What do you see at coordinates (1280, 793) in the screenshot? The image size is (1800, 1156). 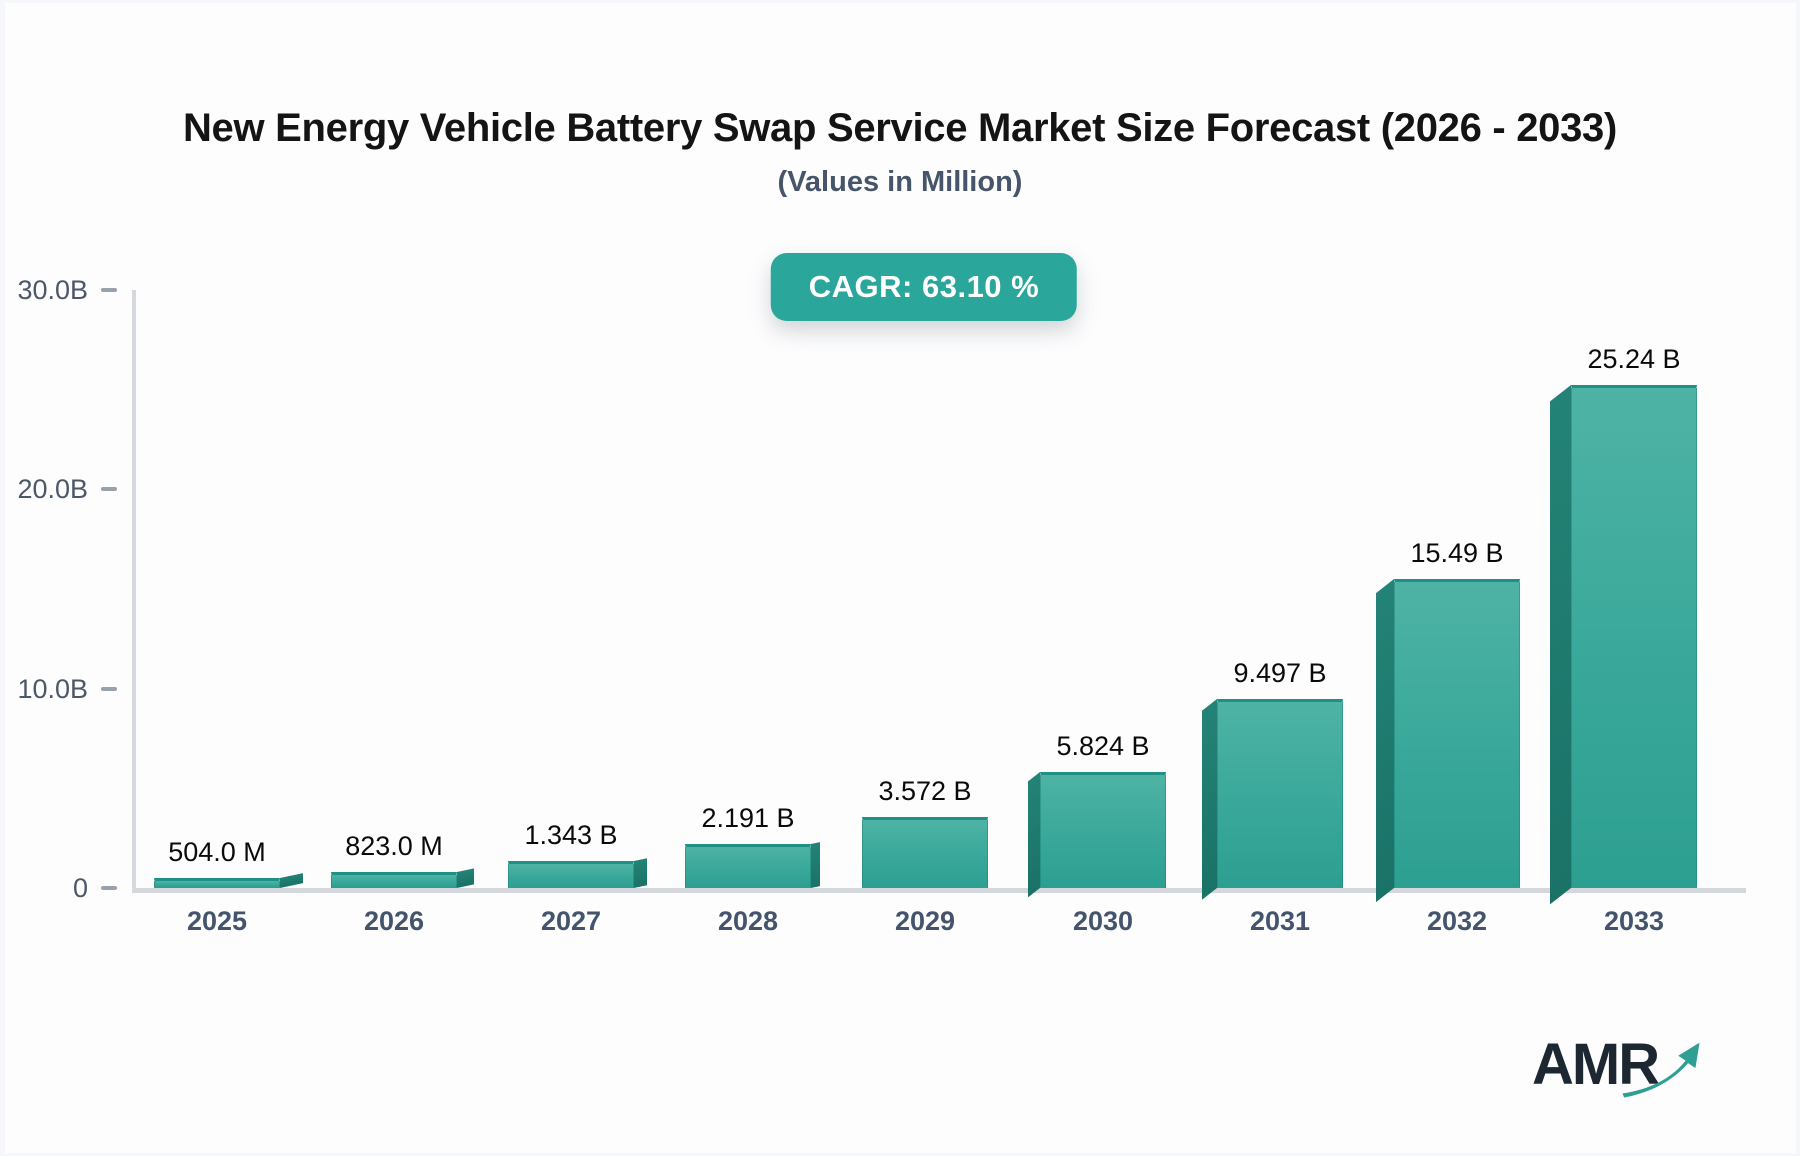 I see `bar-2031` at bounding box center [1280, 793].